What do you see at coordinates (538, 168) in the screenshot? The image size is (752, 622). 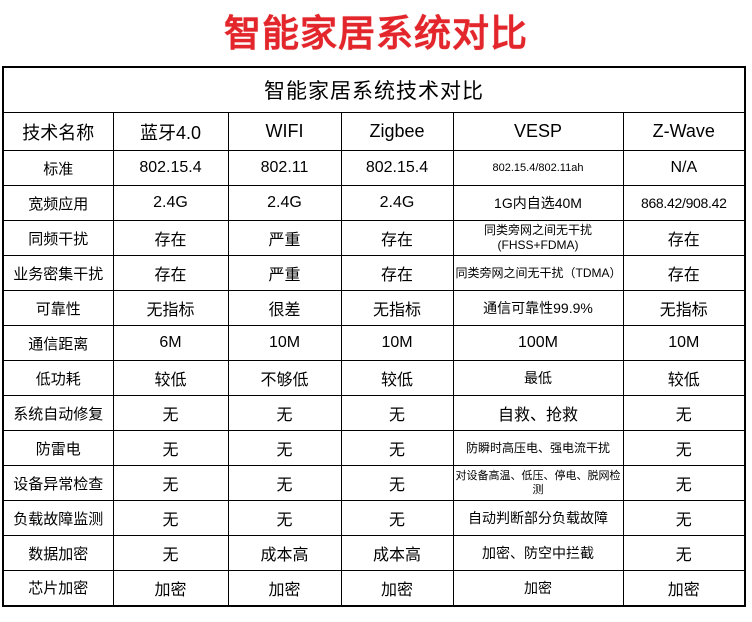 I see `cell-vesp: 802.15.4/802.11ah` at bounding box center [538, 168].